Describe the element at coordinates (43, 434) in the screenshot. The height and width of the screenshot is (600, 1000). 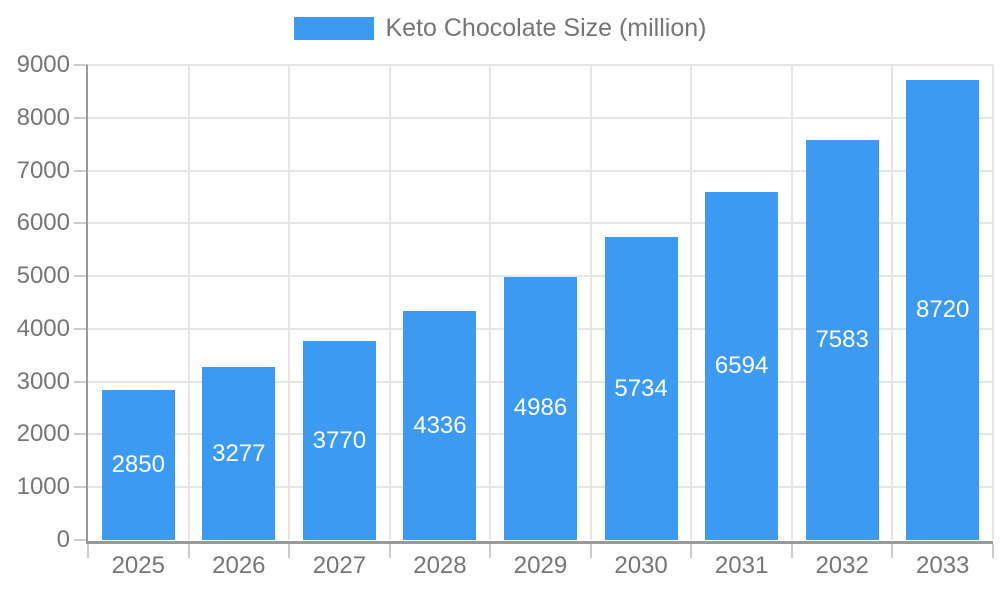
I see `y-axis-label: 2000` at that location.